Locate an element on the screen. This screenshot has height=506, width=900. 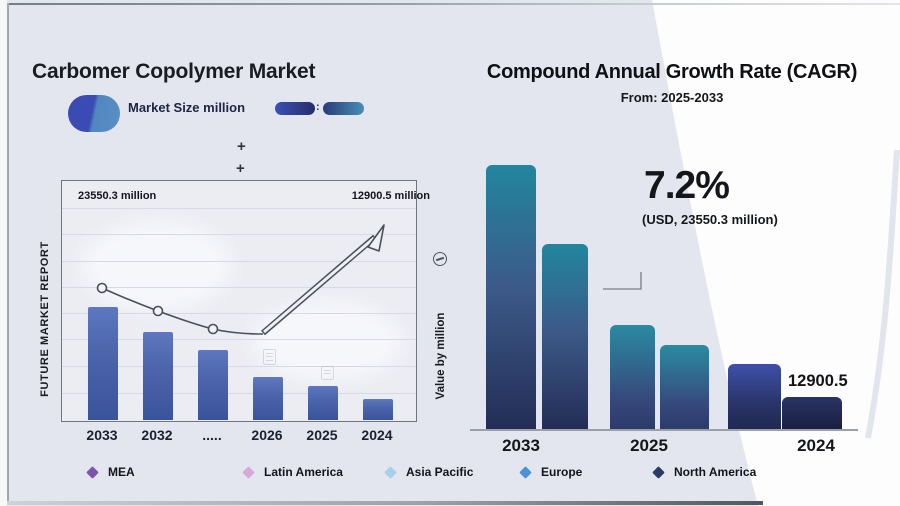
europe-diamond-icon is located at coordinates (525, 472).